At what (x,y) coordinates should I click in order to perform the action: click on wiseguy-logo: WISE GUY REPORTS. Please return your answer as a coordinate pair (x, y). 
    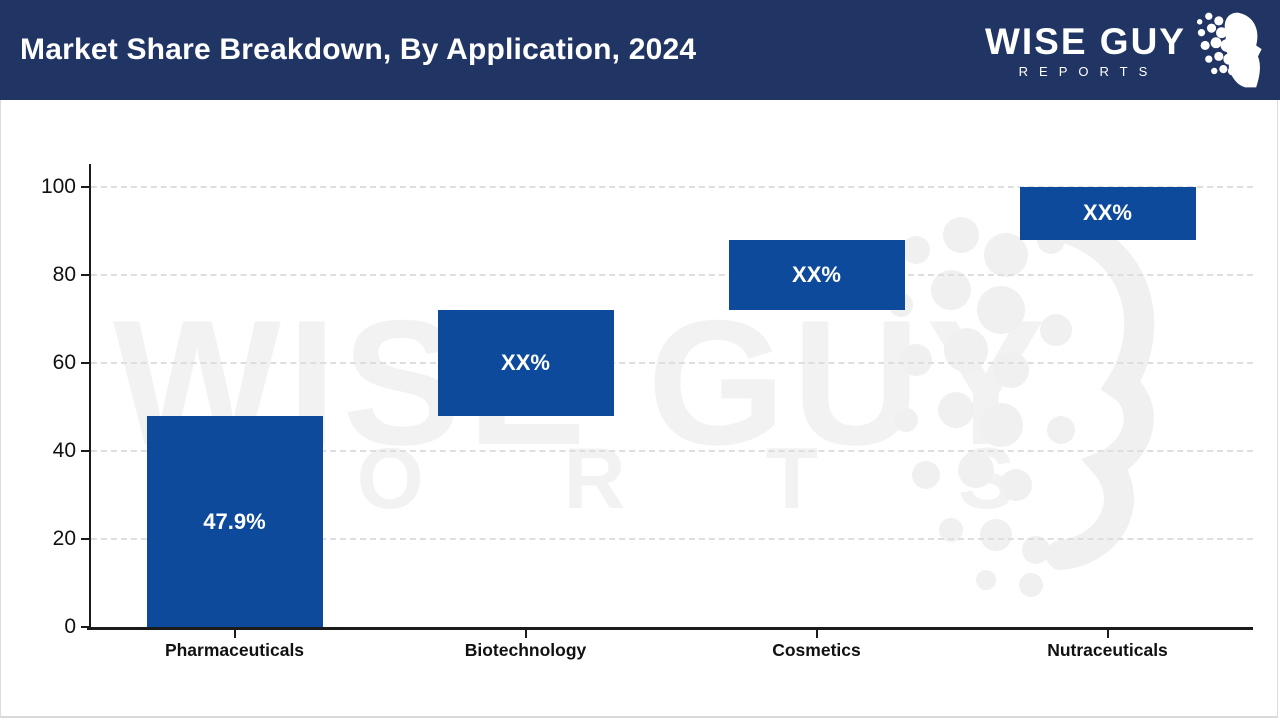
    Looking at the image, I should click on (1125, 50).